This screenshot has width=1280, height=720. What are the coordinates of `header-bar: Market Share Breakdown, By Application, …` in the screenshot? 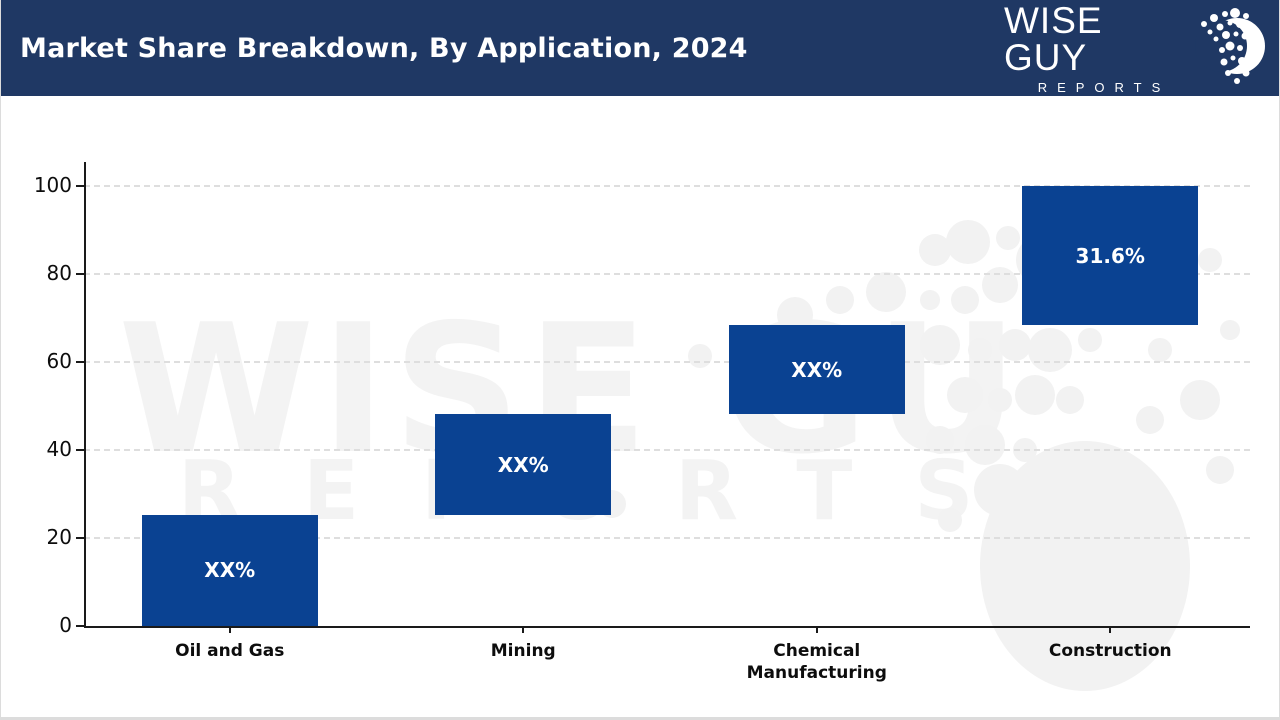 It's located at (640, 48).